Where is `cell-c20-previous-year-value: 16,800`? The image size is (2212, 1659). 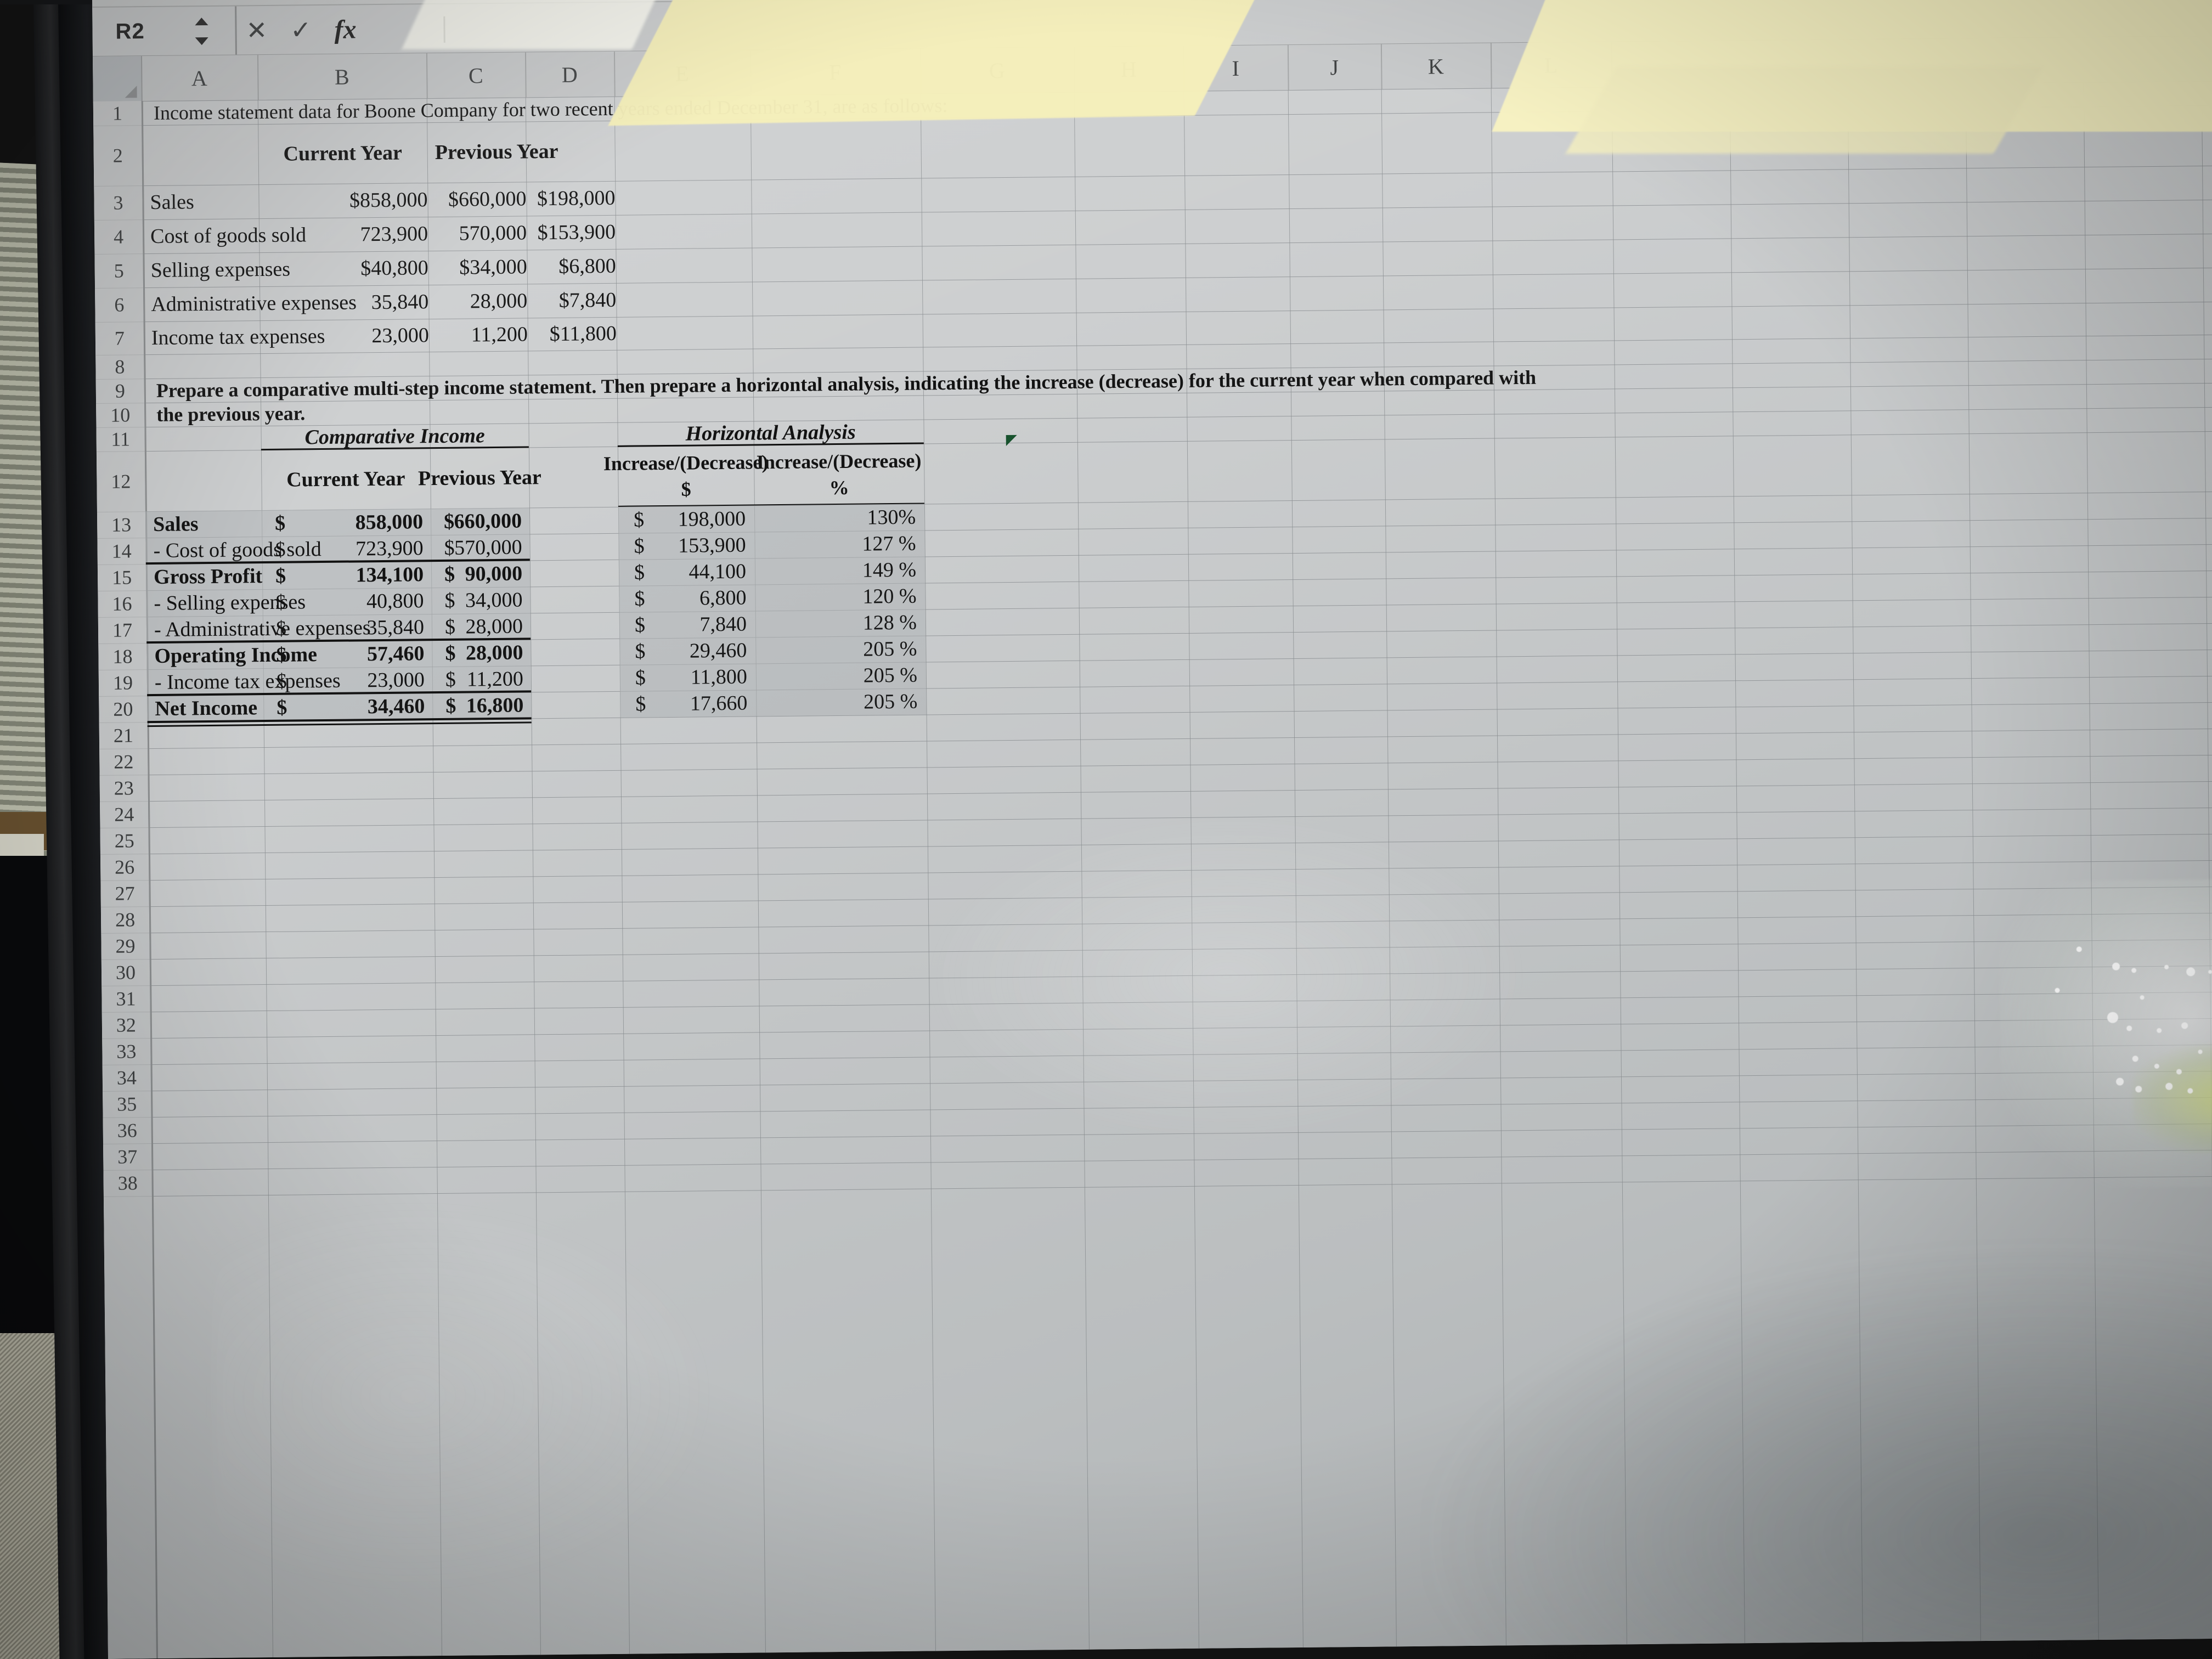
cell-c20-previous-year-value: 16,800 is located at coordinates (495, 706).